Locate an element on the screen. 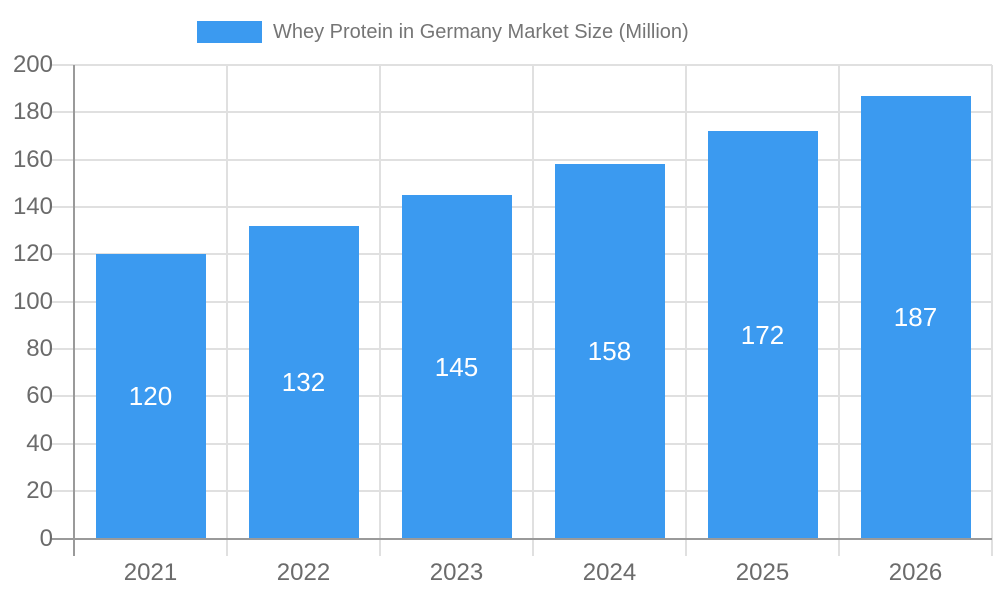 This screenshot has width=1000, height=600. y-axis-label: 140 is located at coordinates (32, 207).